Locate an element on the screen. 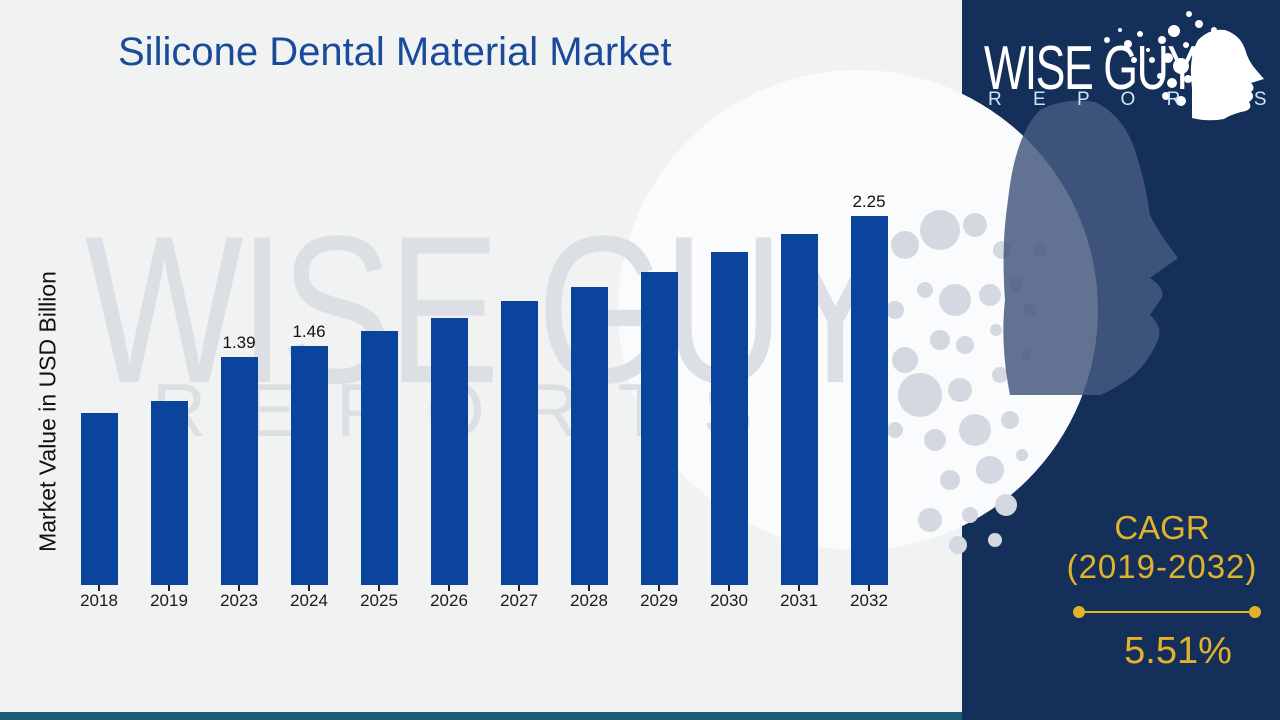  x-tick-label: 2031 is located at coordinates (799, 600).